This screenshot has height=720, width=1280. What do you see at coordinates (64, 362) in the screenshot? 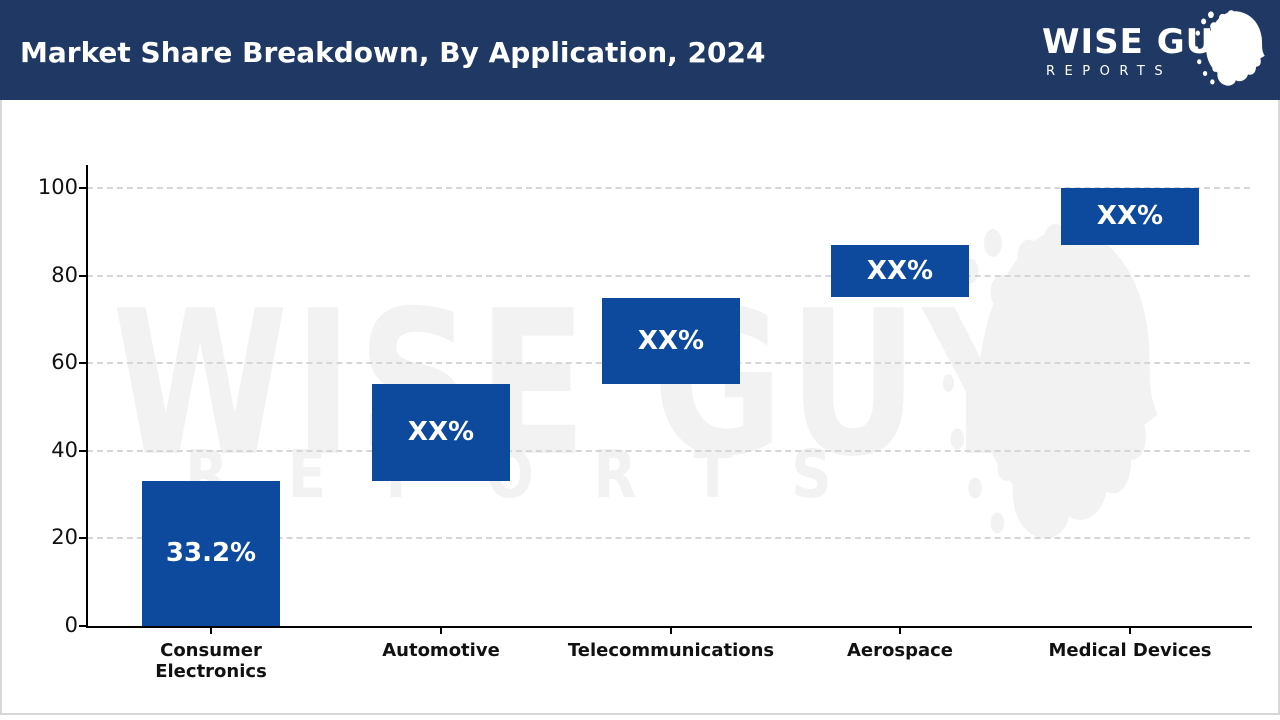
I see `y-tick-label: 60` at bounding box center [64, 362].